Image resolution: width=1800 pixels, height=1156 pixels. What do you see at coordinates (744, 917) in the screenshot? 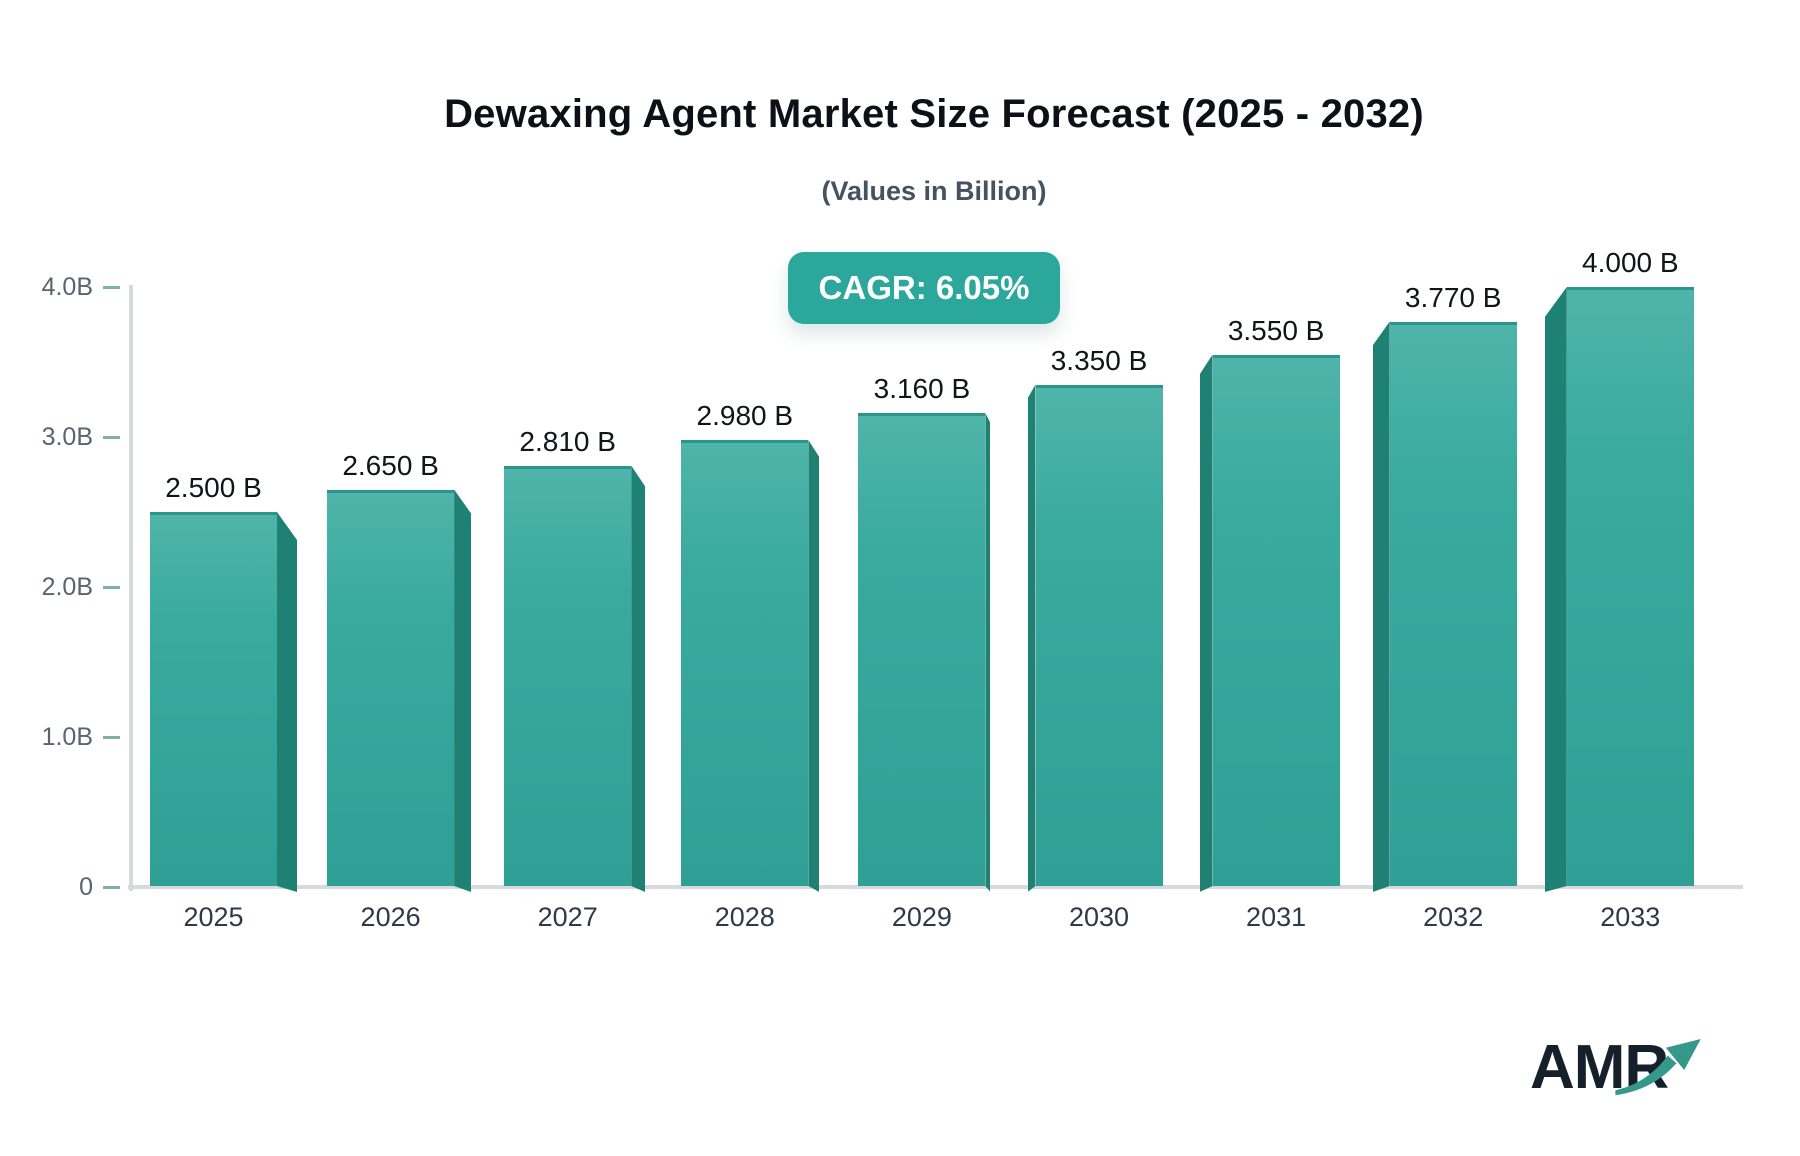
I see `x-tick-label: 2028` at bounding box center [744, 917].